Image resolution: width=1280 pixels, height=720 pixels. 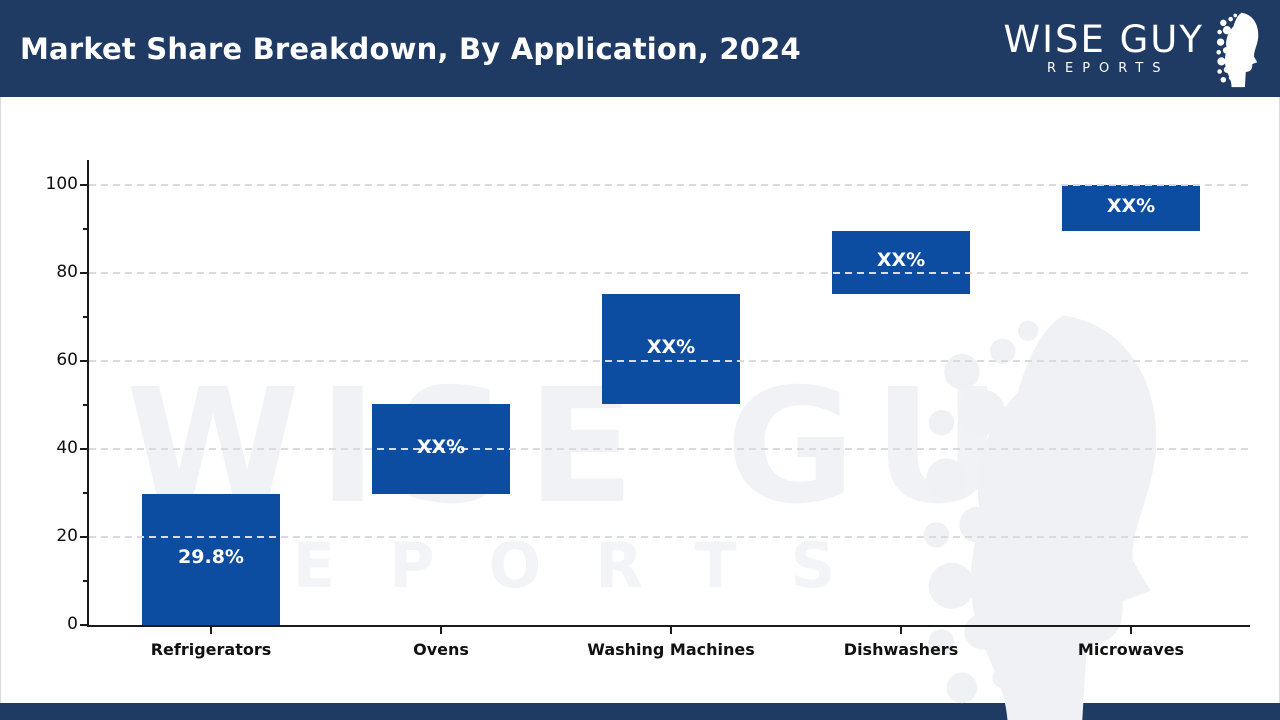 What do you see at coordinates (1131, 630) in the screenshot?
I see `x-tick-microwaves` at bounding box center [1131, 630].